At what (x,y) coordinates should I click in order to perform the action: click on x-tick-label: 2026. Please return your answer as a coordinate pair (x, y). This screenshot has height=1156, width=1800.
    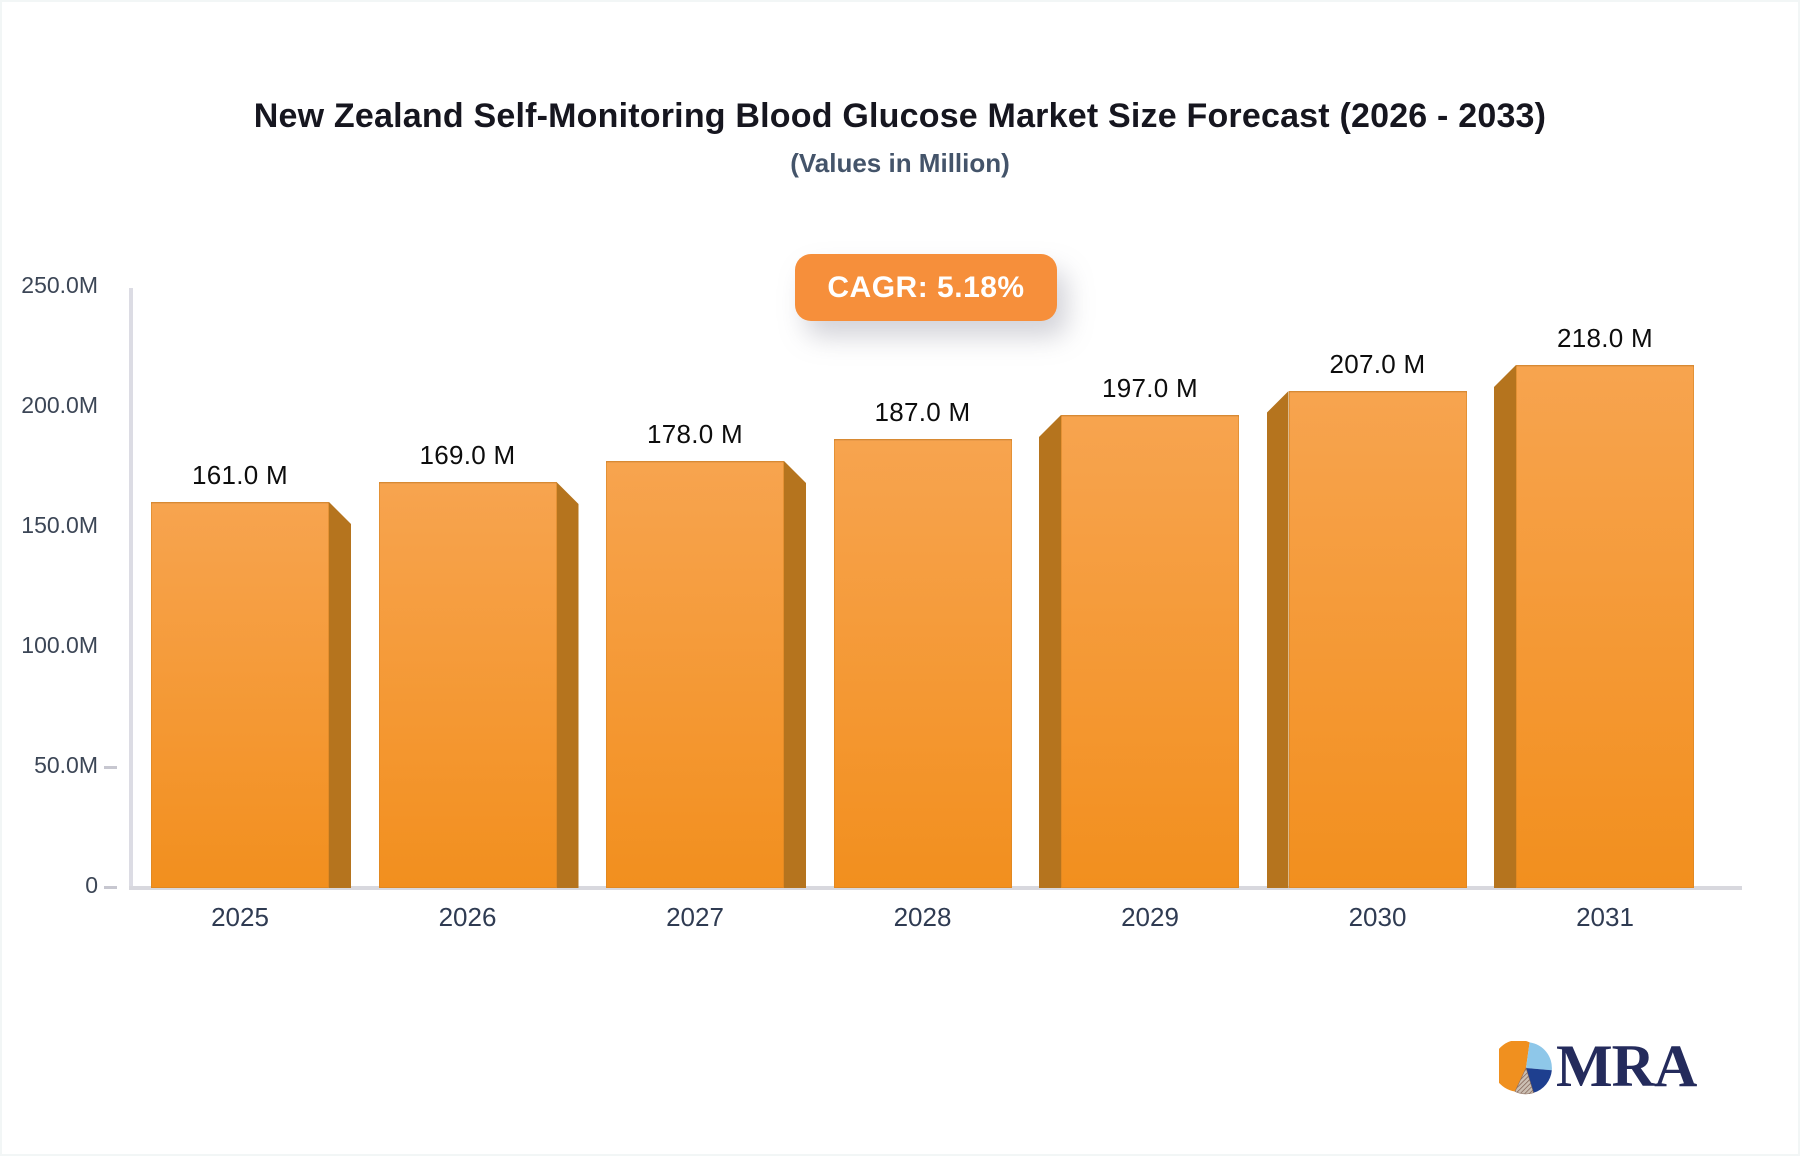
    Looking at the image, I should click on (467, 917).